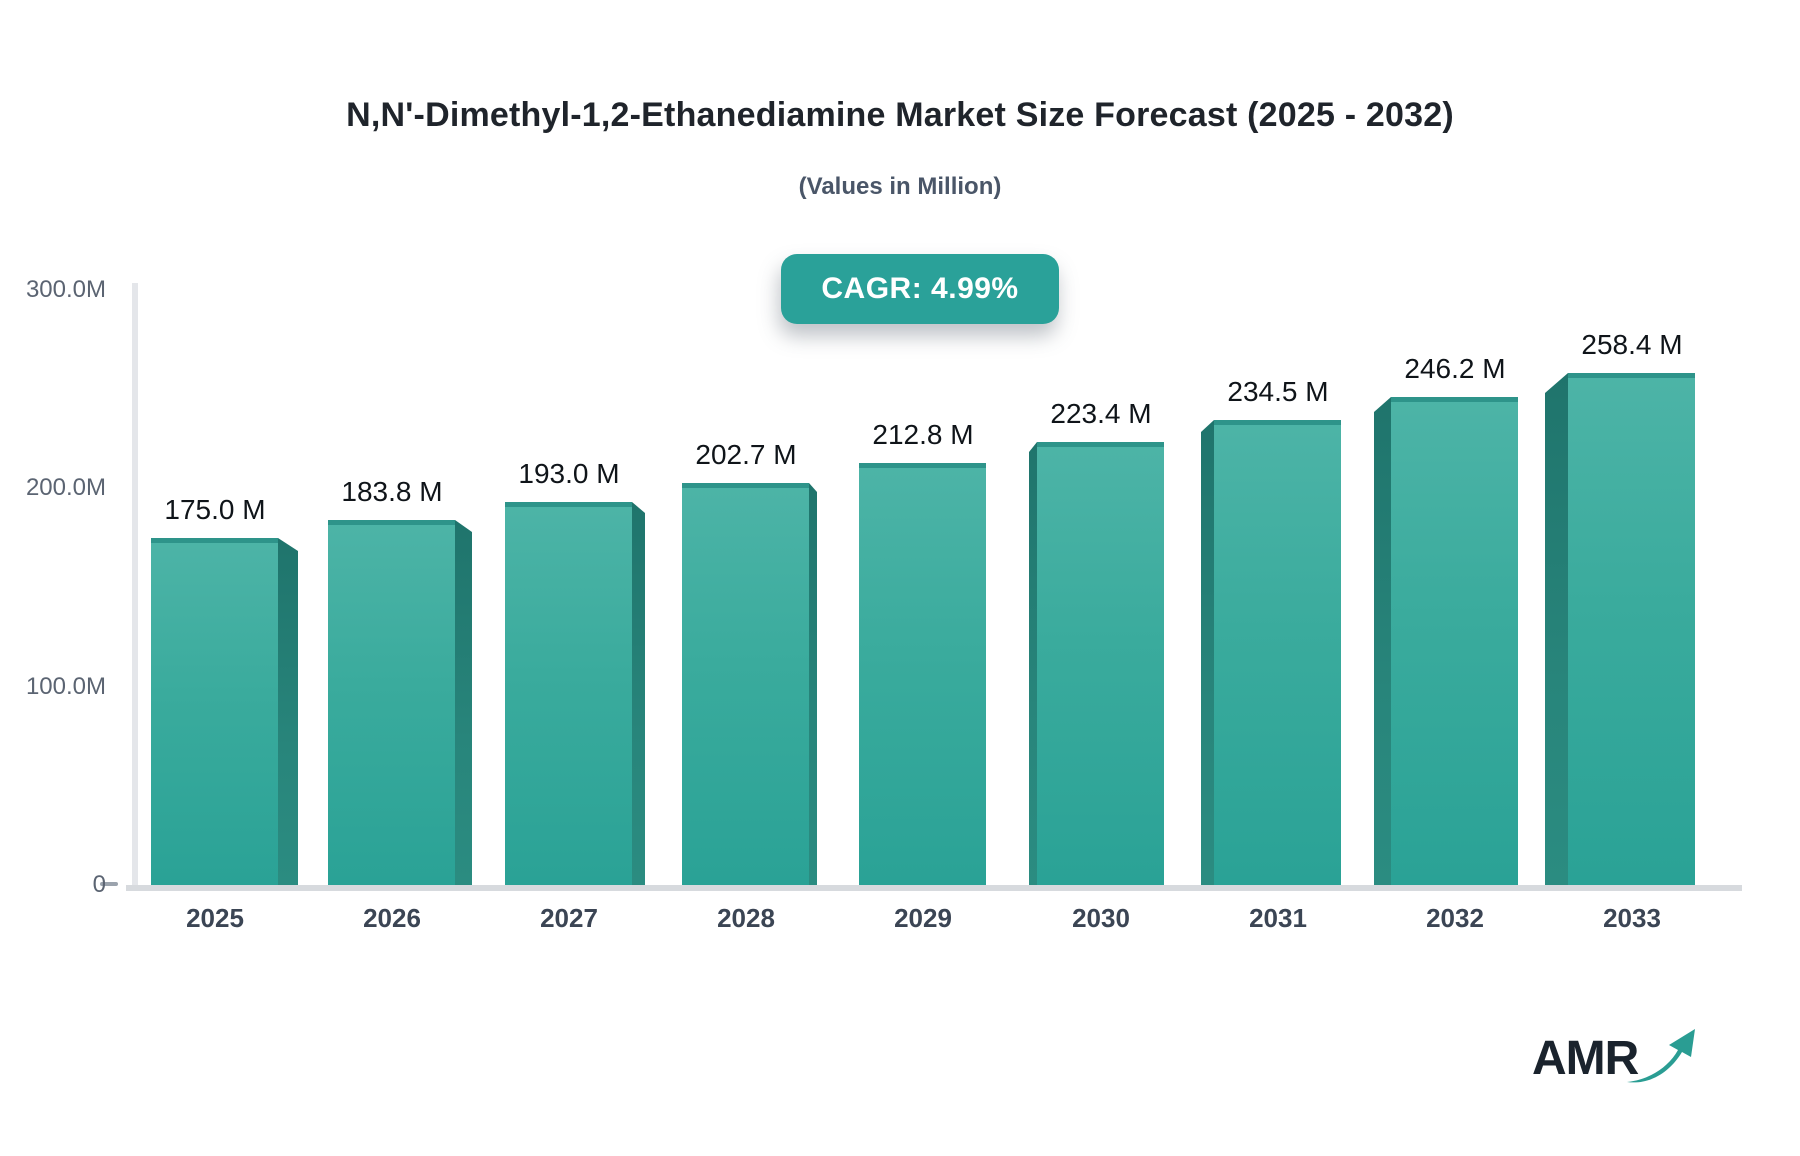  What do you see at coordinates (391, 702) in the screenshot?
I see `bar-2026` at bounding box center [391, 702].